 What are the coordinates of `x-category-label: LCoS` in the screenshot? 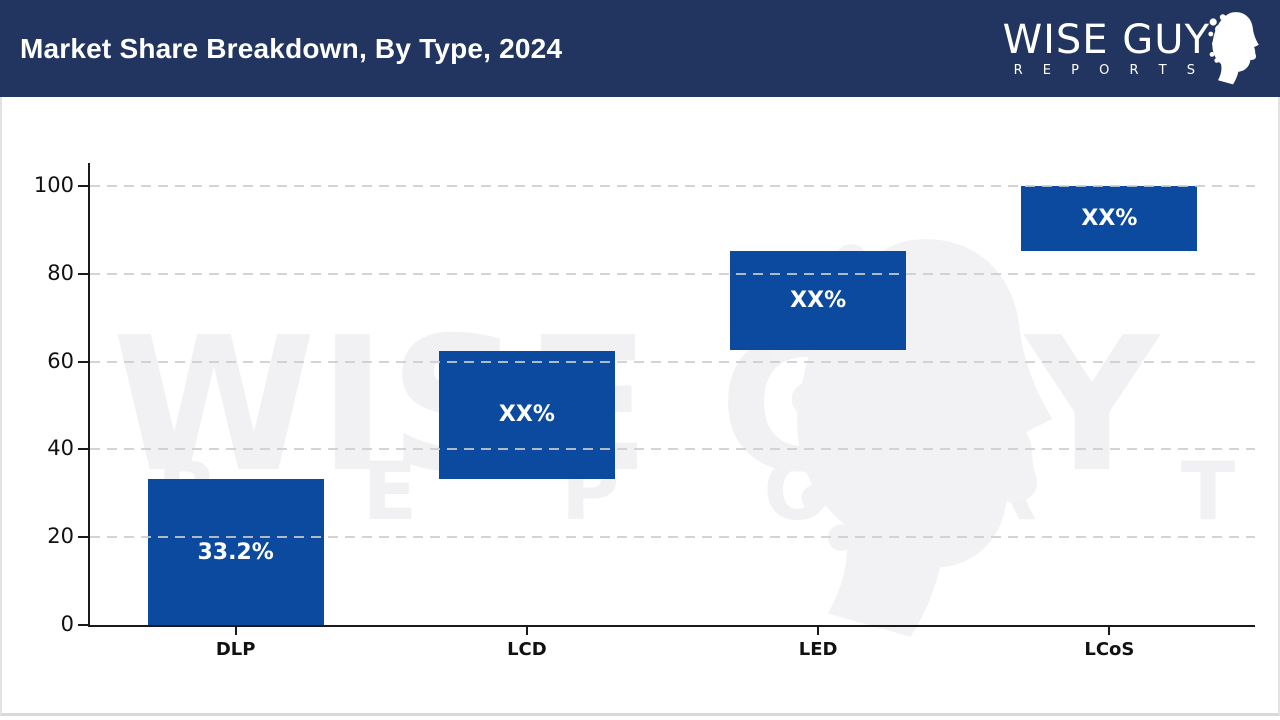 It's located at (1109, 649).